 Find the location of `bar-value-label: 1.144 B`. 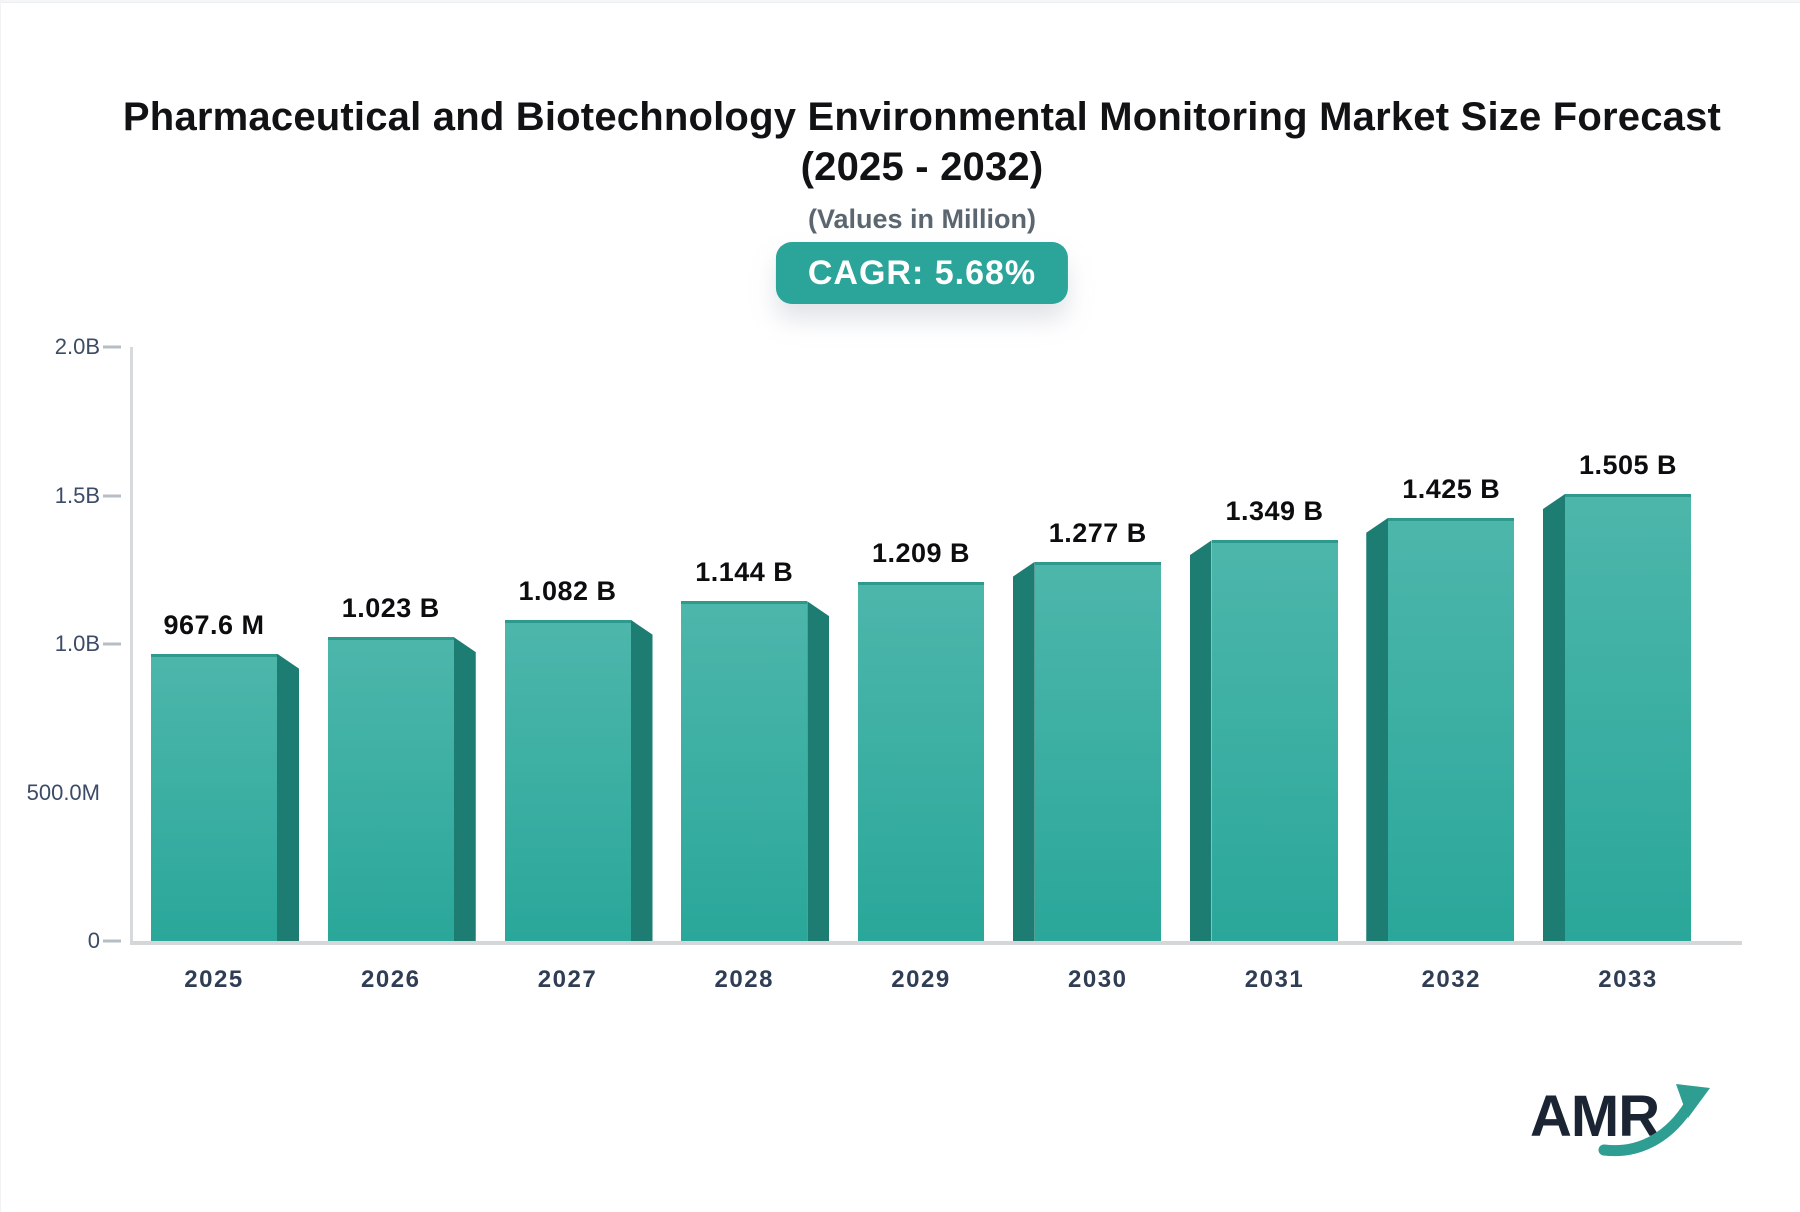

bar-value-label: 1.144 B is located at coordinates (744, 572).